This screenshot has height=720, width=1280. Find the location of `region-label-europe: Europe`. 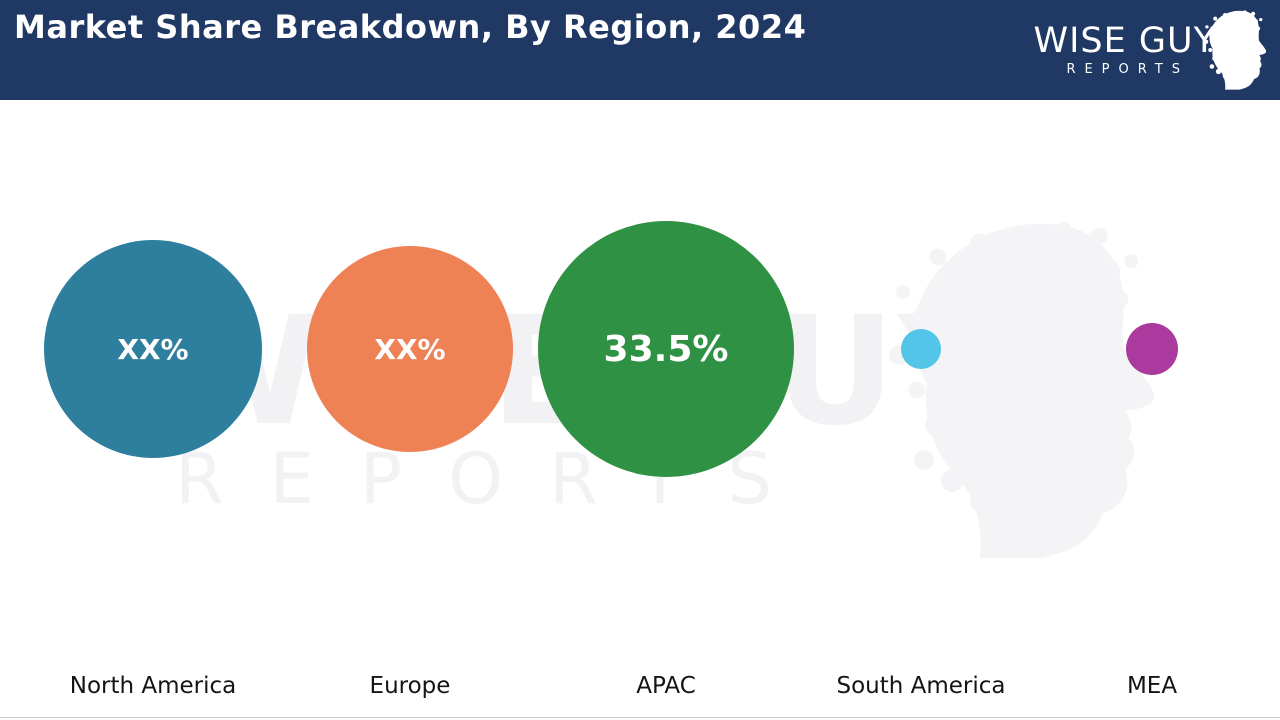

region-label-europe: Europe is located at coordinates (410, 686).